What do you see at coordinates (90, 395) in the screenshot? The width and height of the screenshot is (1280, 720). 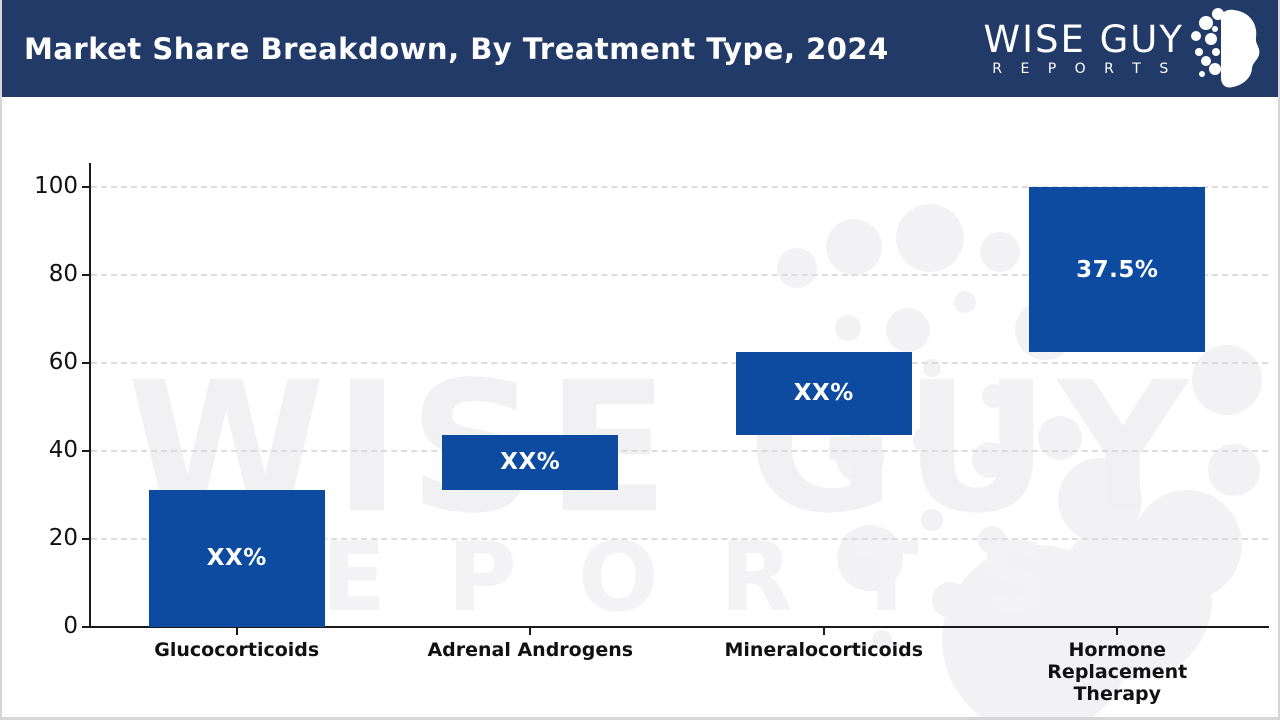 I see `y-axis-line` at bounding box center [90, 395].